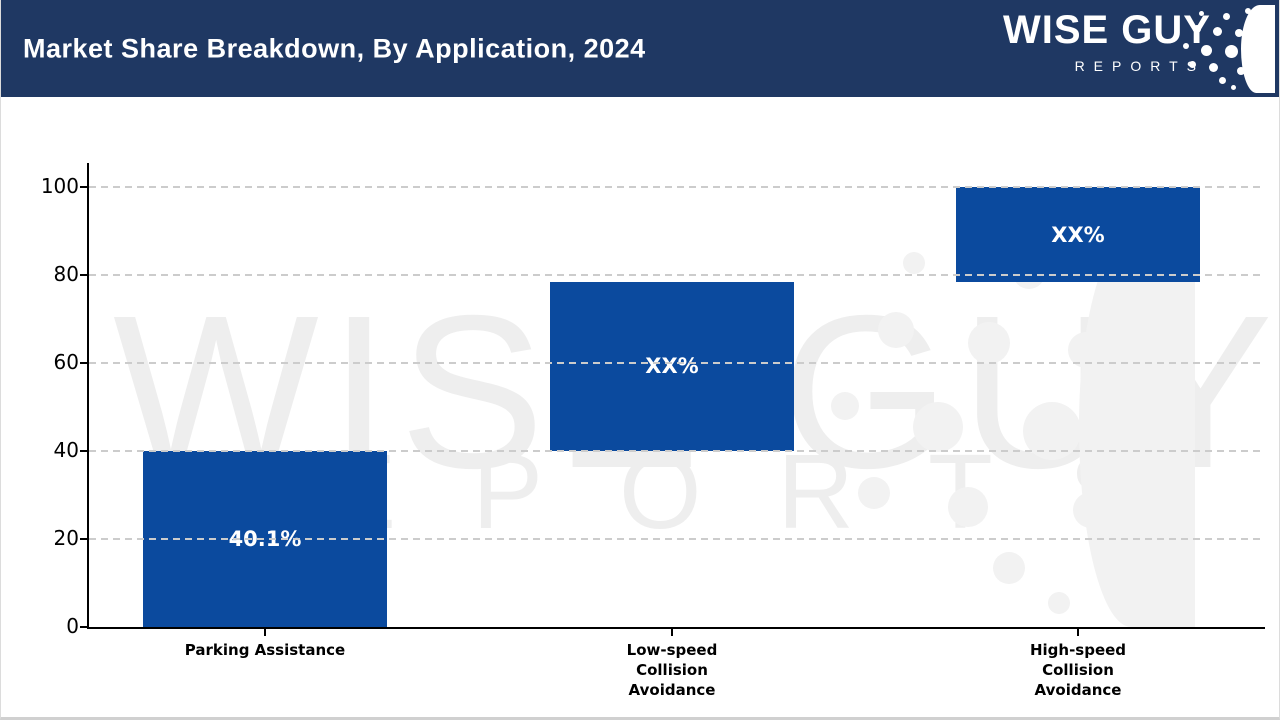 The height and width of the screenshot is (720, 1280). I want to click on y-tick-label: 100, so click(59, 186).